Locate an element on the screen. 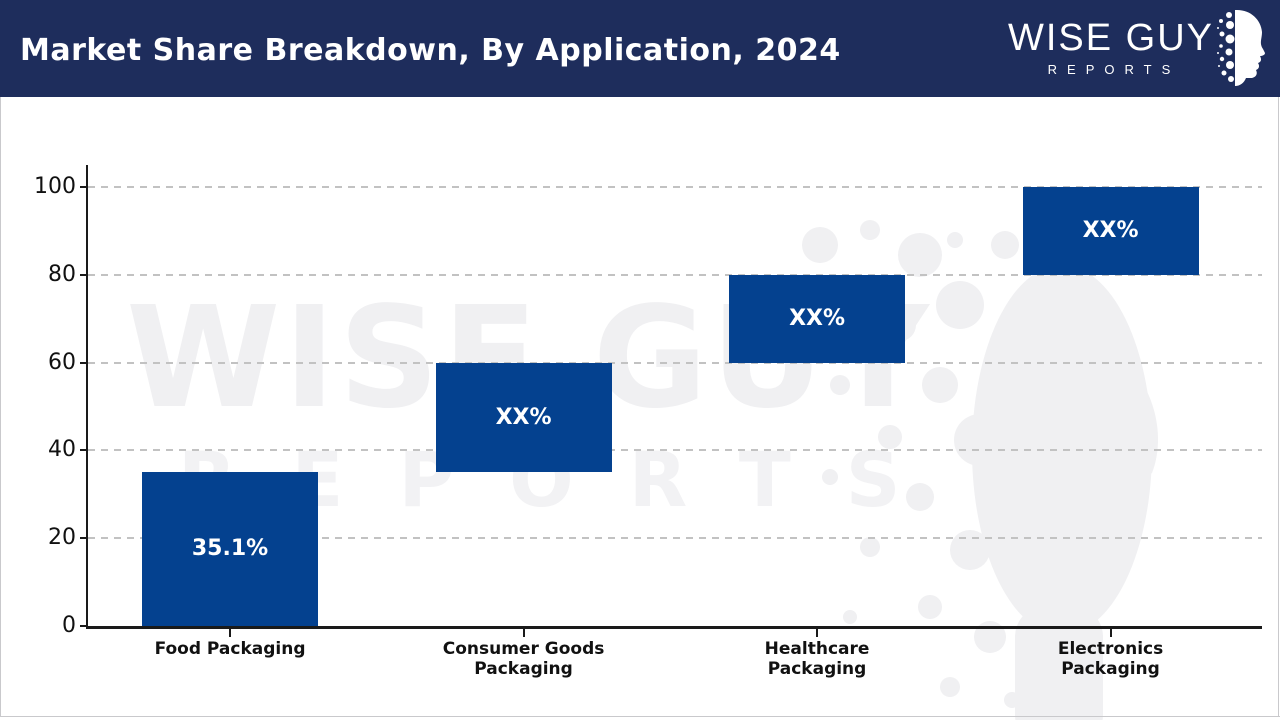 Image resolution: width=1280 pixels, height=720 pixels. x-axis-category-label: Electronics Packaging is located at coordinates (1111, 659).